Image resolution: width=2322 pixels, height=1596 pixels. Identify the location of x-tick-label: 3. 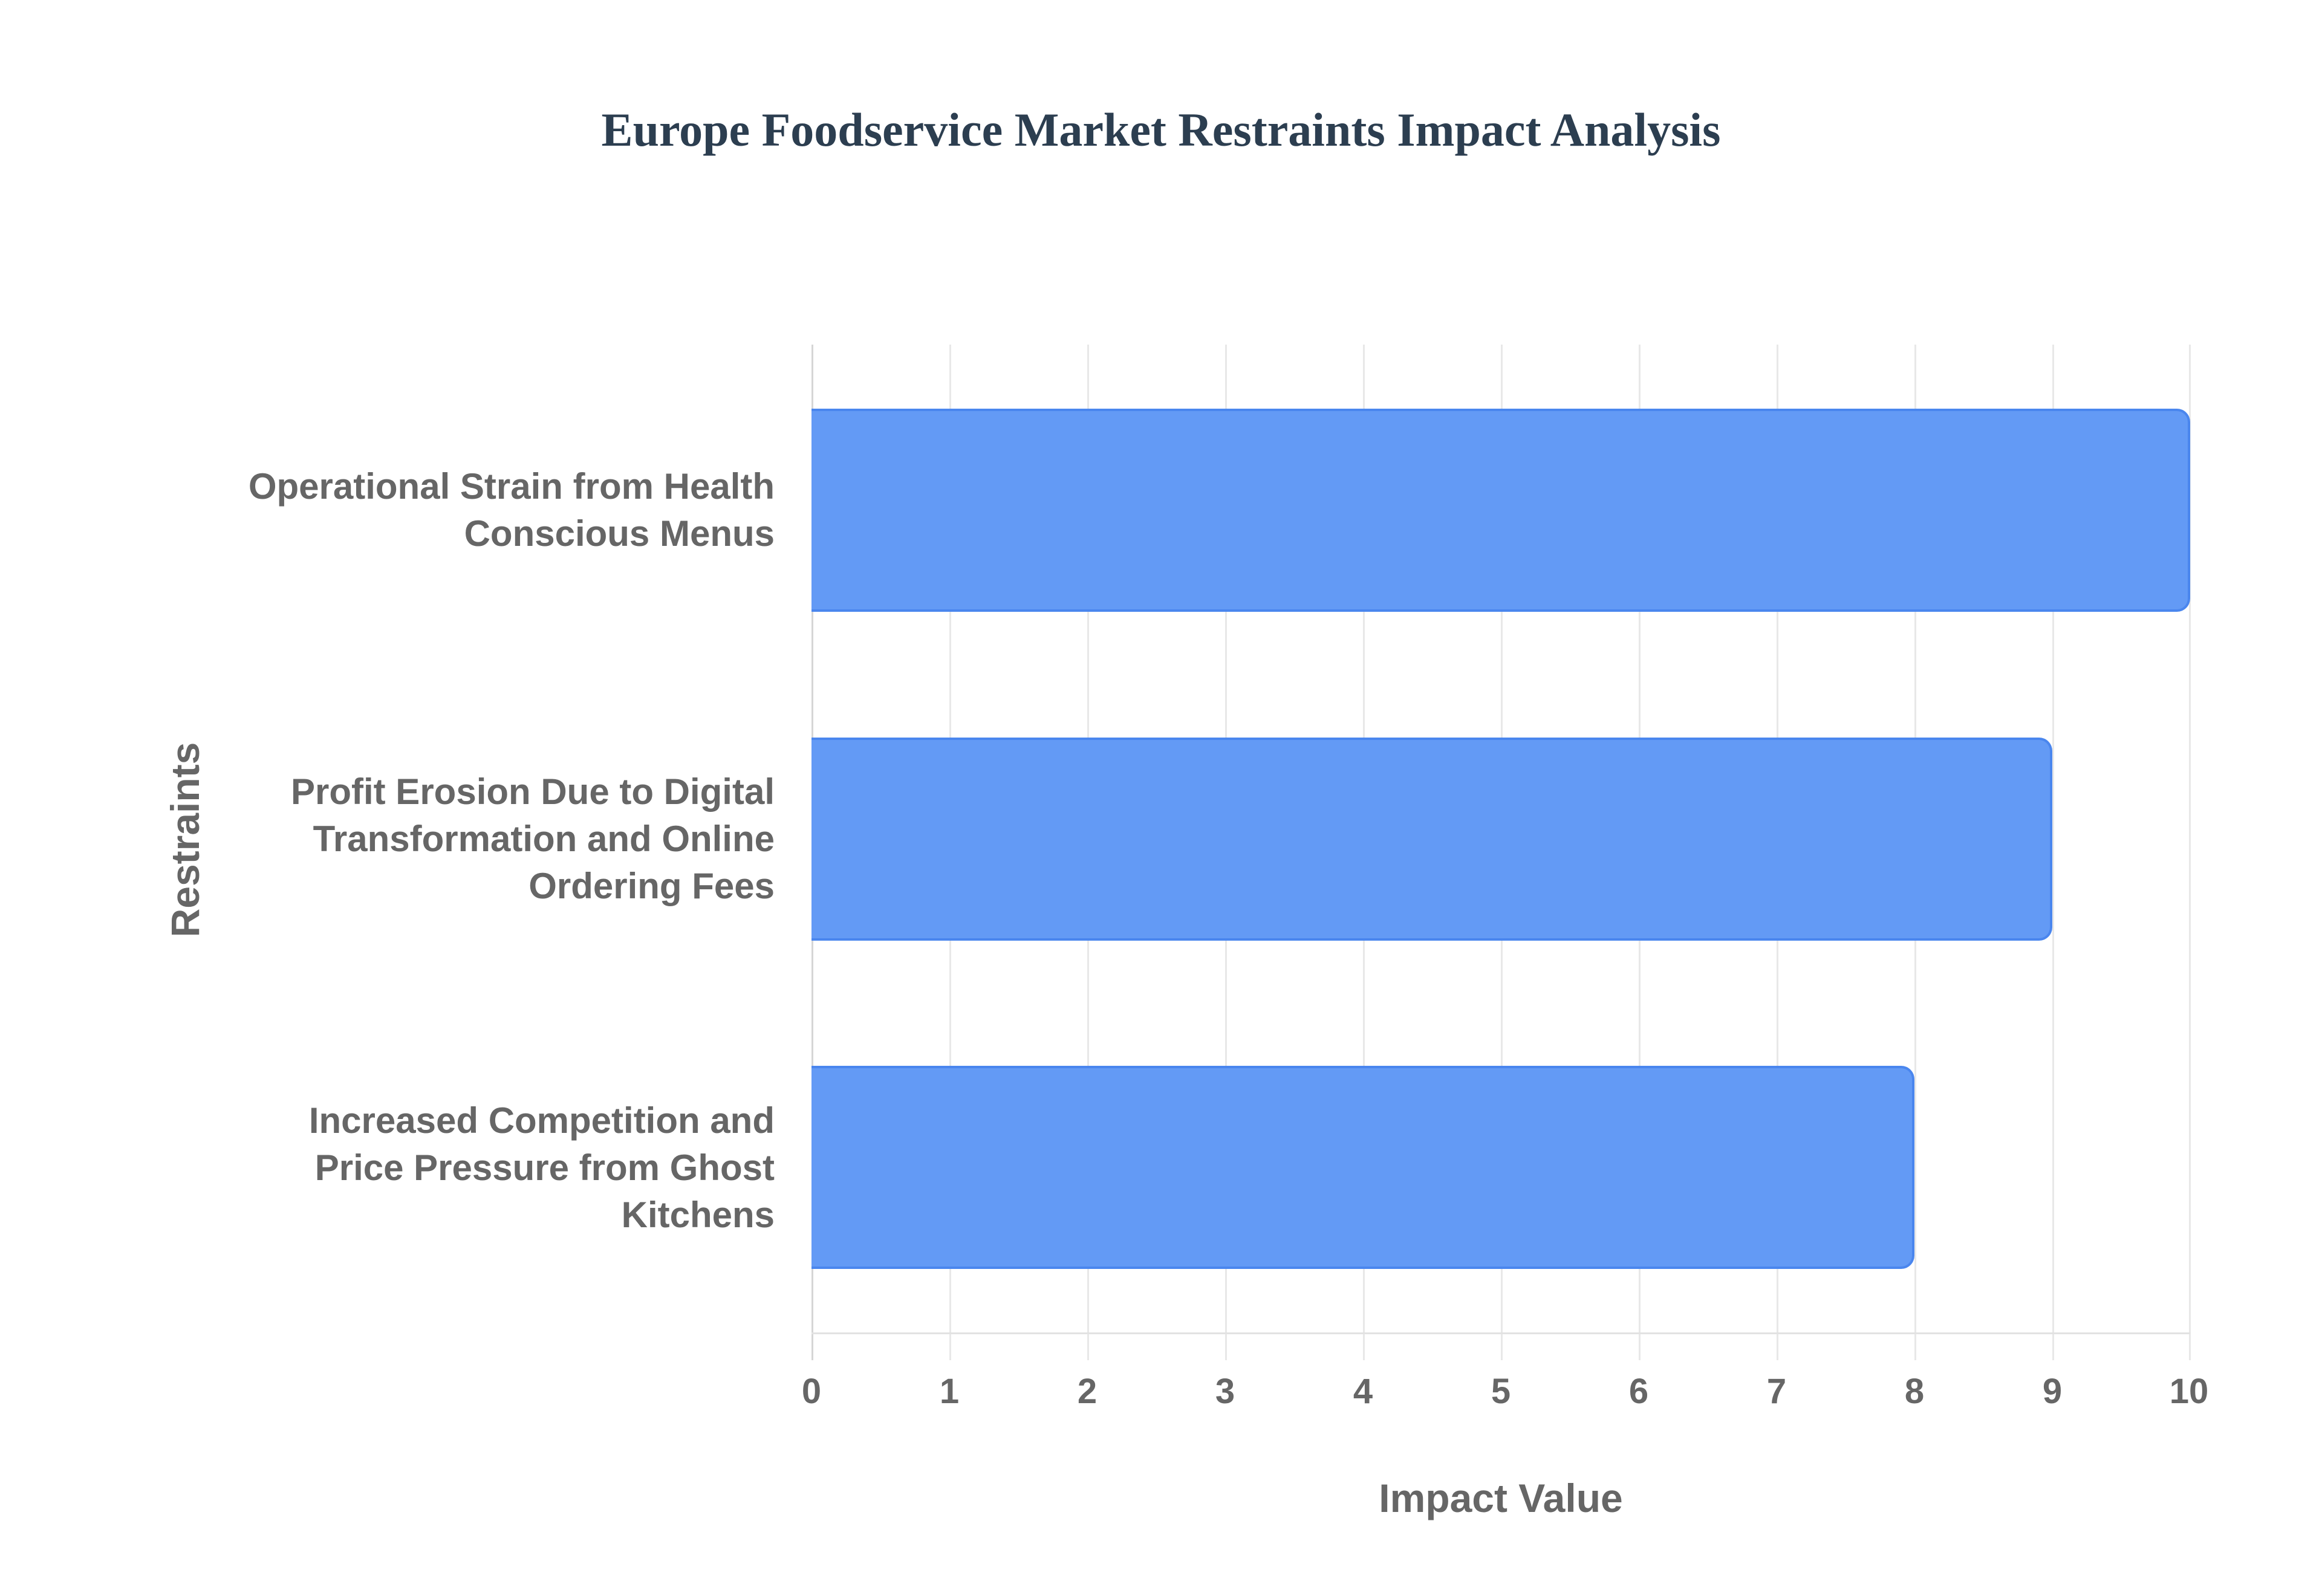
(1225, 1391).